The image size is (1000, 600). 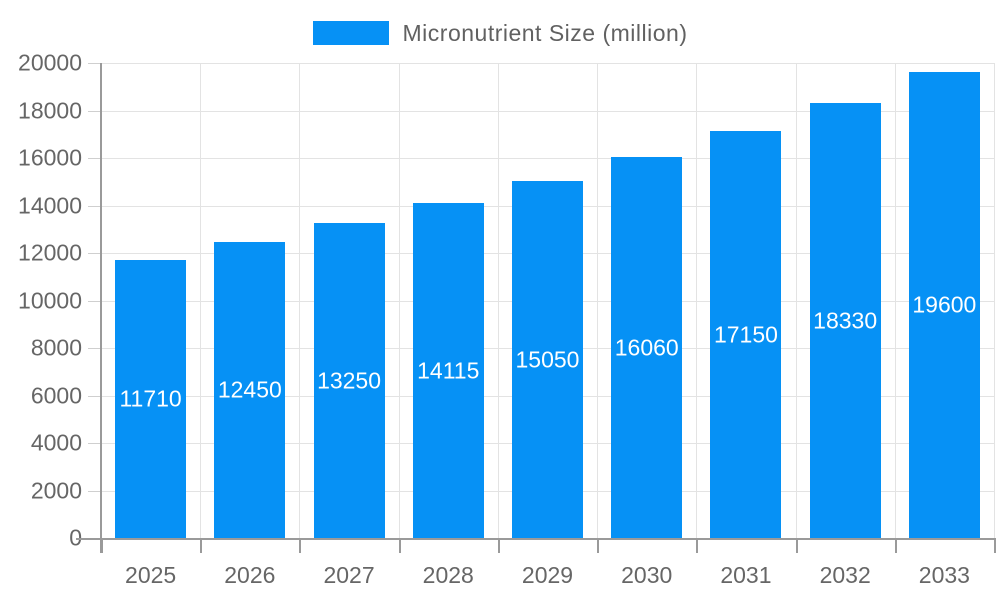 What do you see at coordinates (547, 575) in the screenshot?
I see `x-axis-label: 2029` at bounding box center [547, 575].